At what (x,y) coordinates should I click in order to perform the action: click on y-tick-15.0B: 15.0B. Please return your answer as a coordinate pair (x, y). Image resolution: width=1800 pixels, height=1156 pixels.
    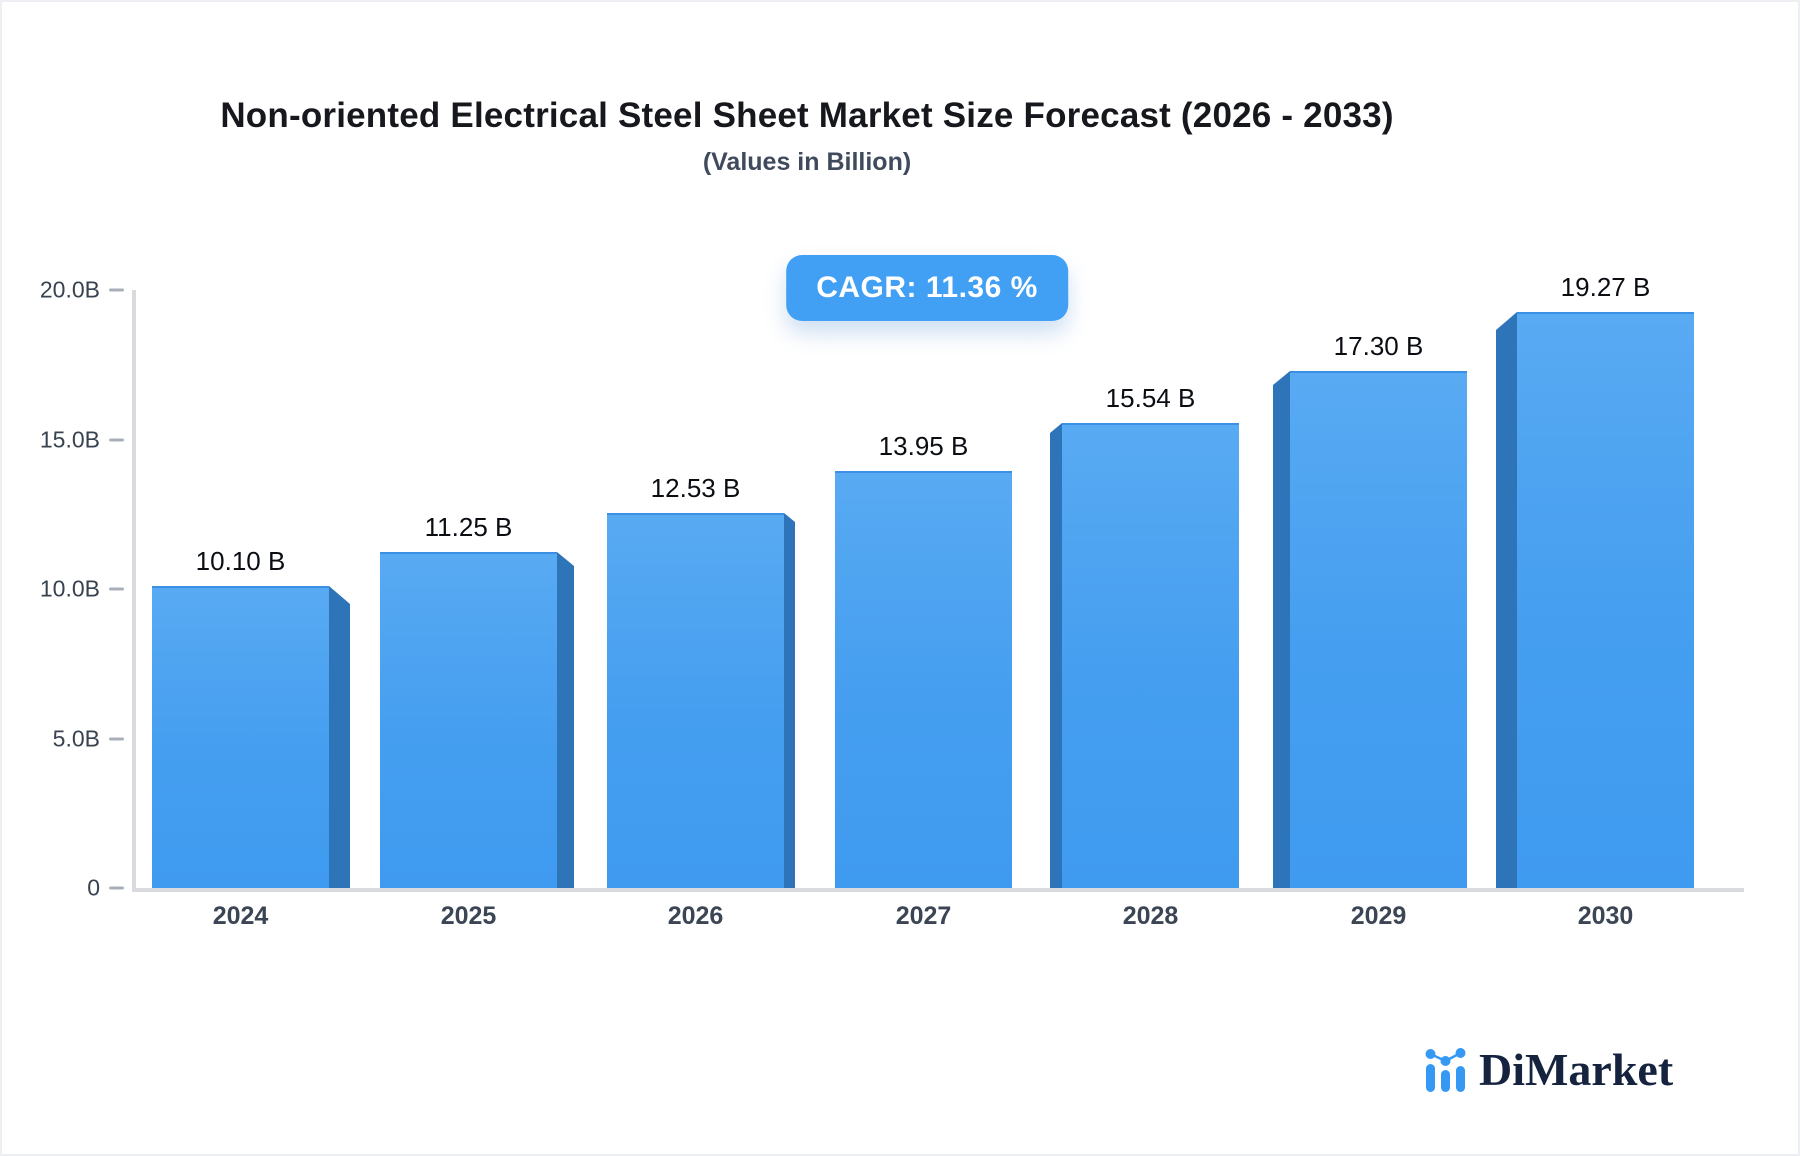
    Looking at the image, I should click on (82, 439).